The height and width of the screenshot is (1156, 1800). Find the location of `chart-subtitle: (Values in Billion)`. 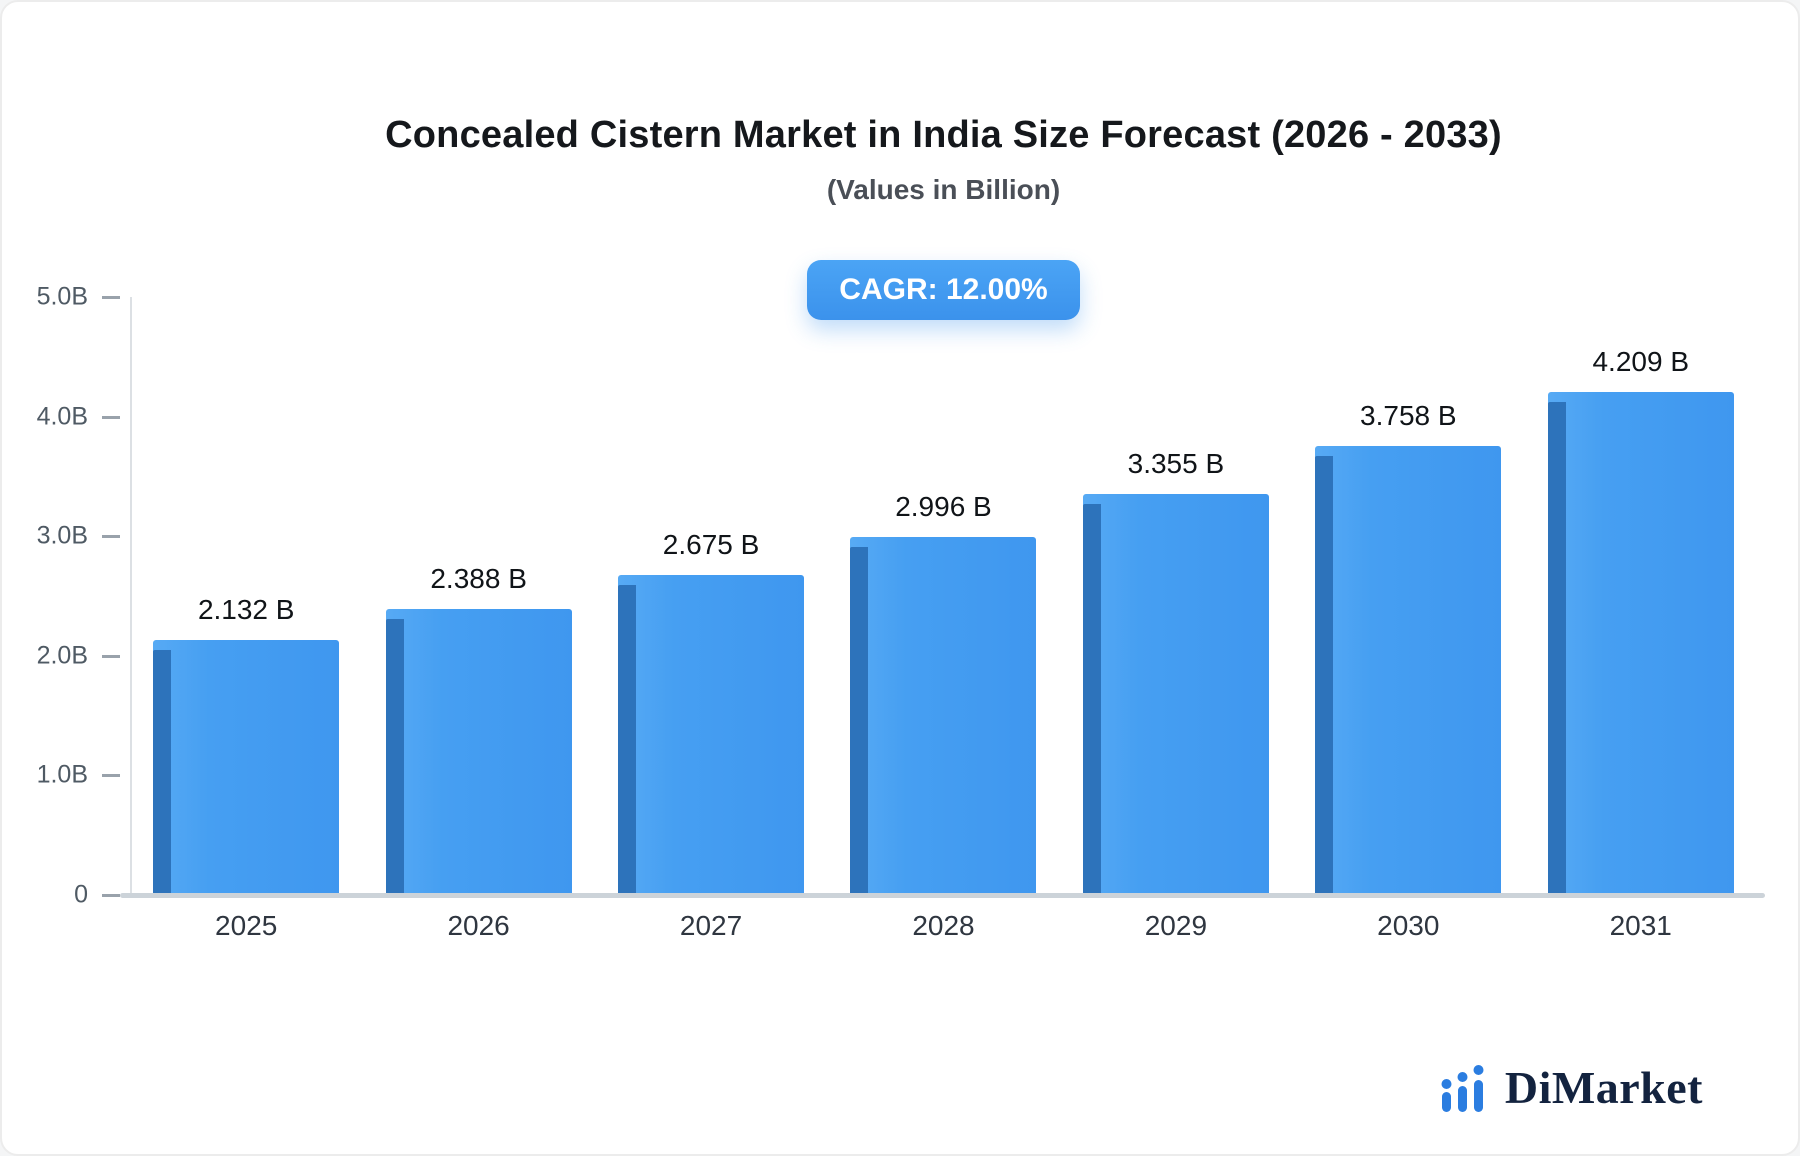

chart-subtitle: (Values in Billion) is located at coordinates (943, 189).